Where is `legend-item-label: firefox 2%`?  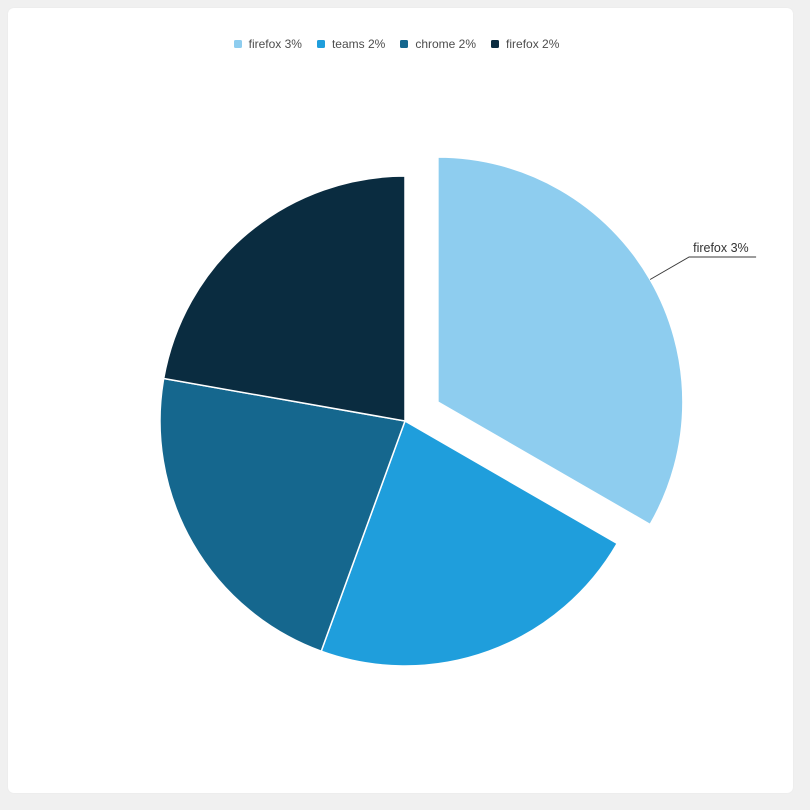 legend-item-label: firefox 2% is located at coordinates (533, 44).